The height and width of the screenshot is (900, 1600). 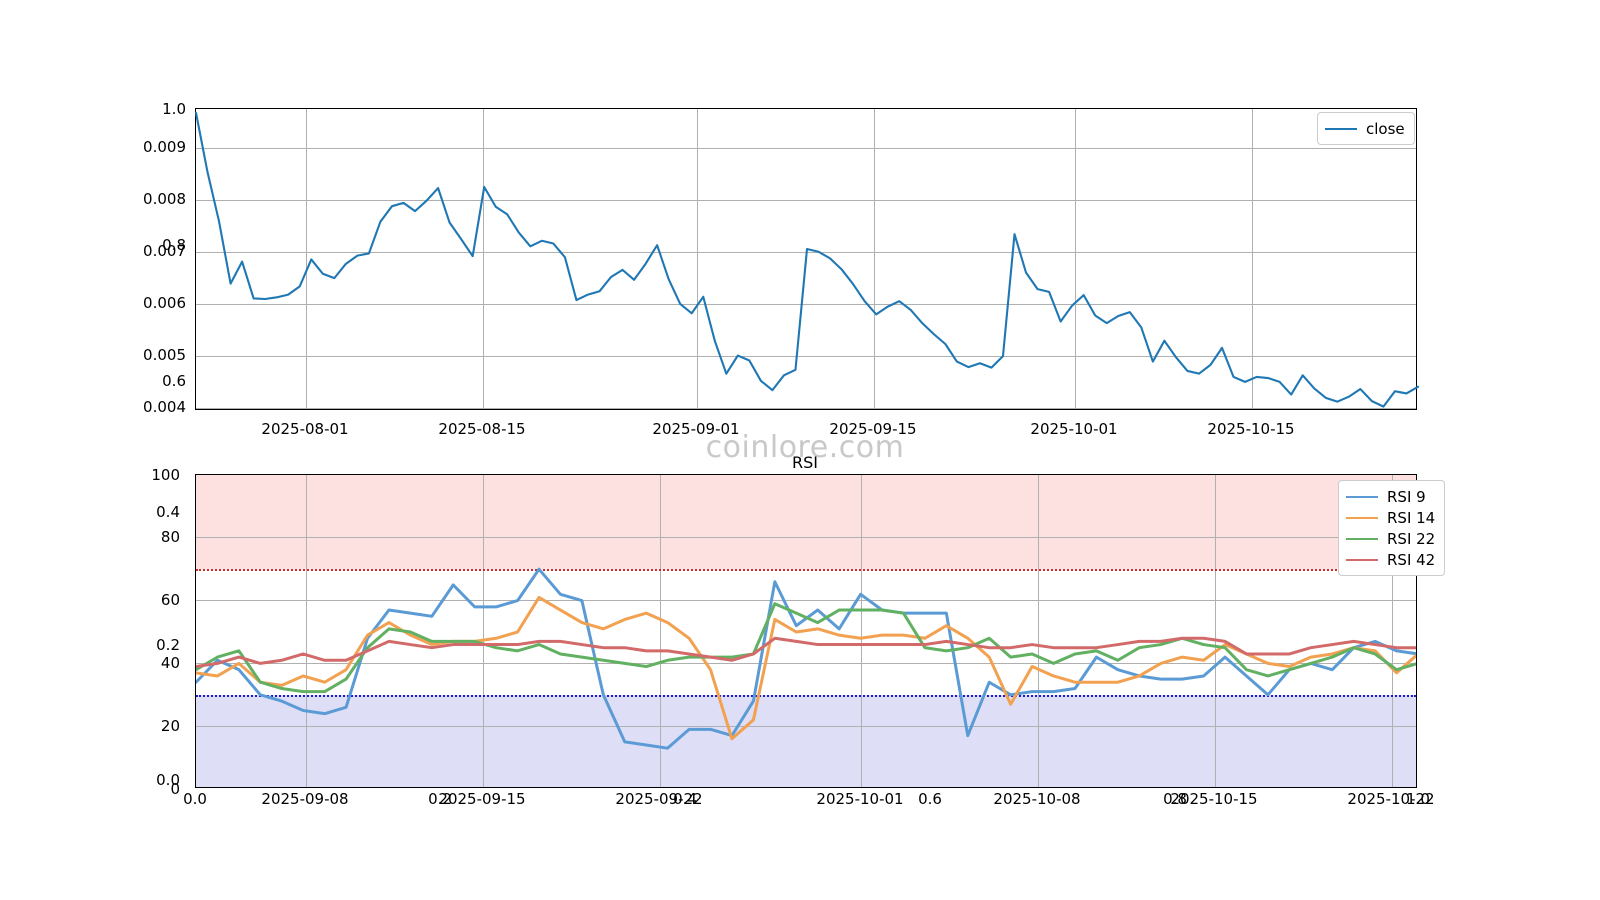 I want to click on rsi-panel-title: RSI, so click(x=805, y=462).